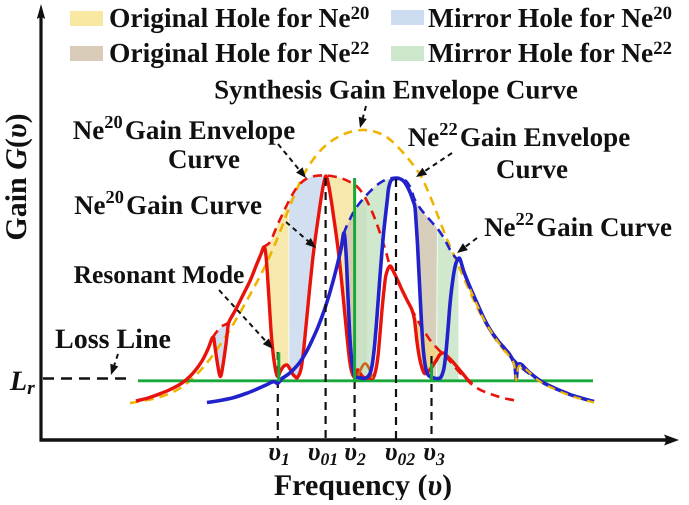 This screenshot has height=505, width=689. What do you see at coordinates (16, 176) in the screenshot?
I see `svg-text: Gain G(υ)` at bounding box center [16, 176].